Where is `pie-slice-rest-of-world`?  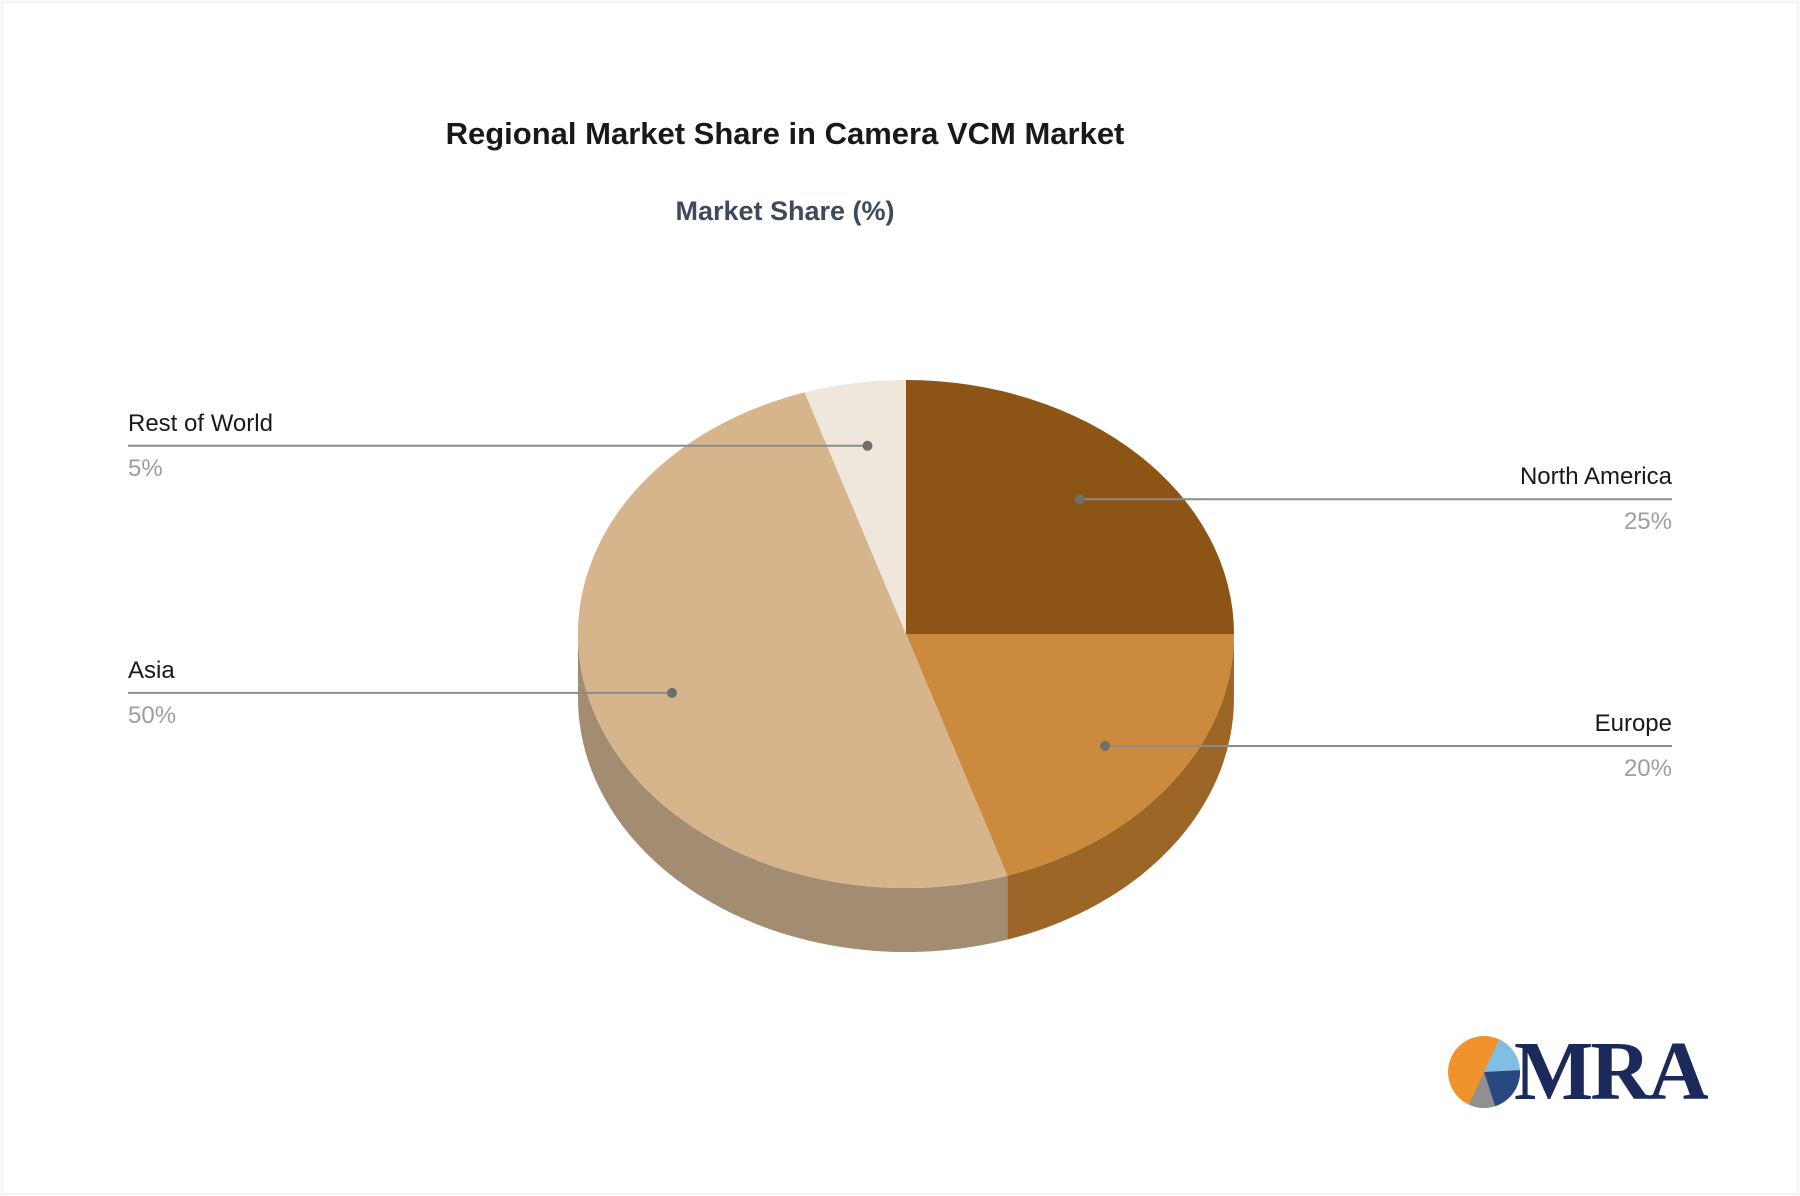
pie-slice-rest-of-world is located at coordinates (855, 506).